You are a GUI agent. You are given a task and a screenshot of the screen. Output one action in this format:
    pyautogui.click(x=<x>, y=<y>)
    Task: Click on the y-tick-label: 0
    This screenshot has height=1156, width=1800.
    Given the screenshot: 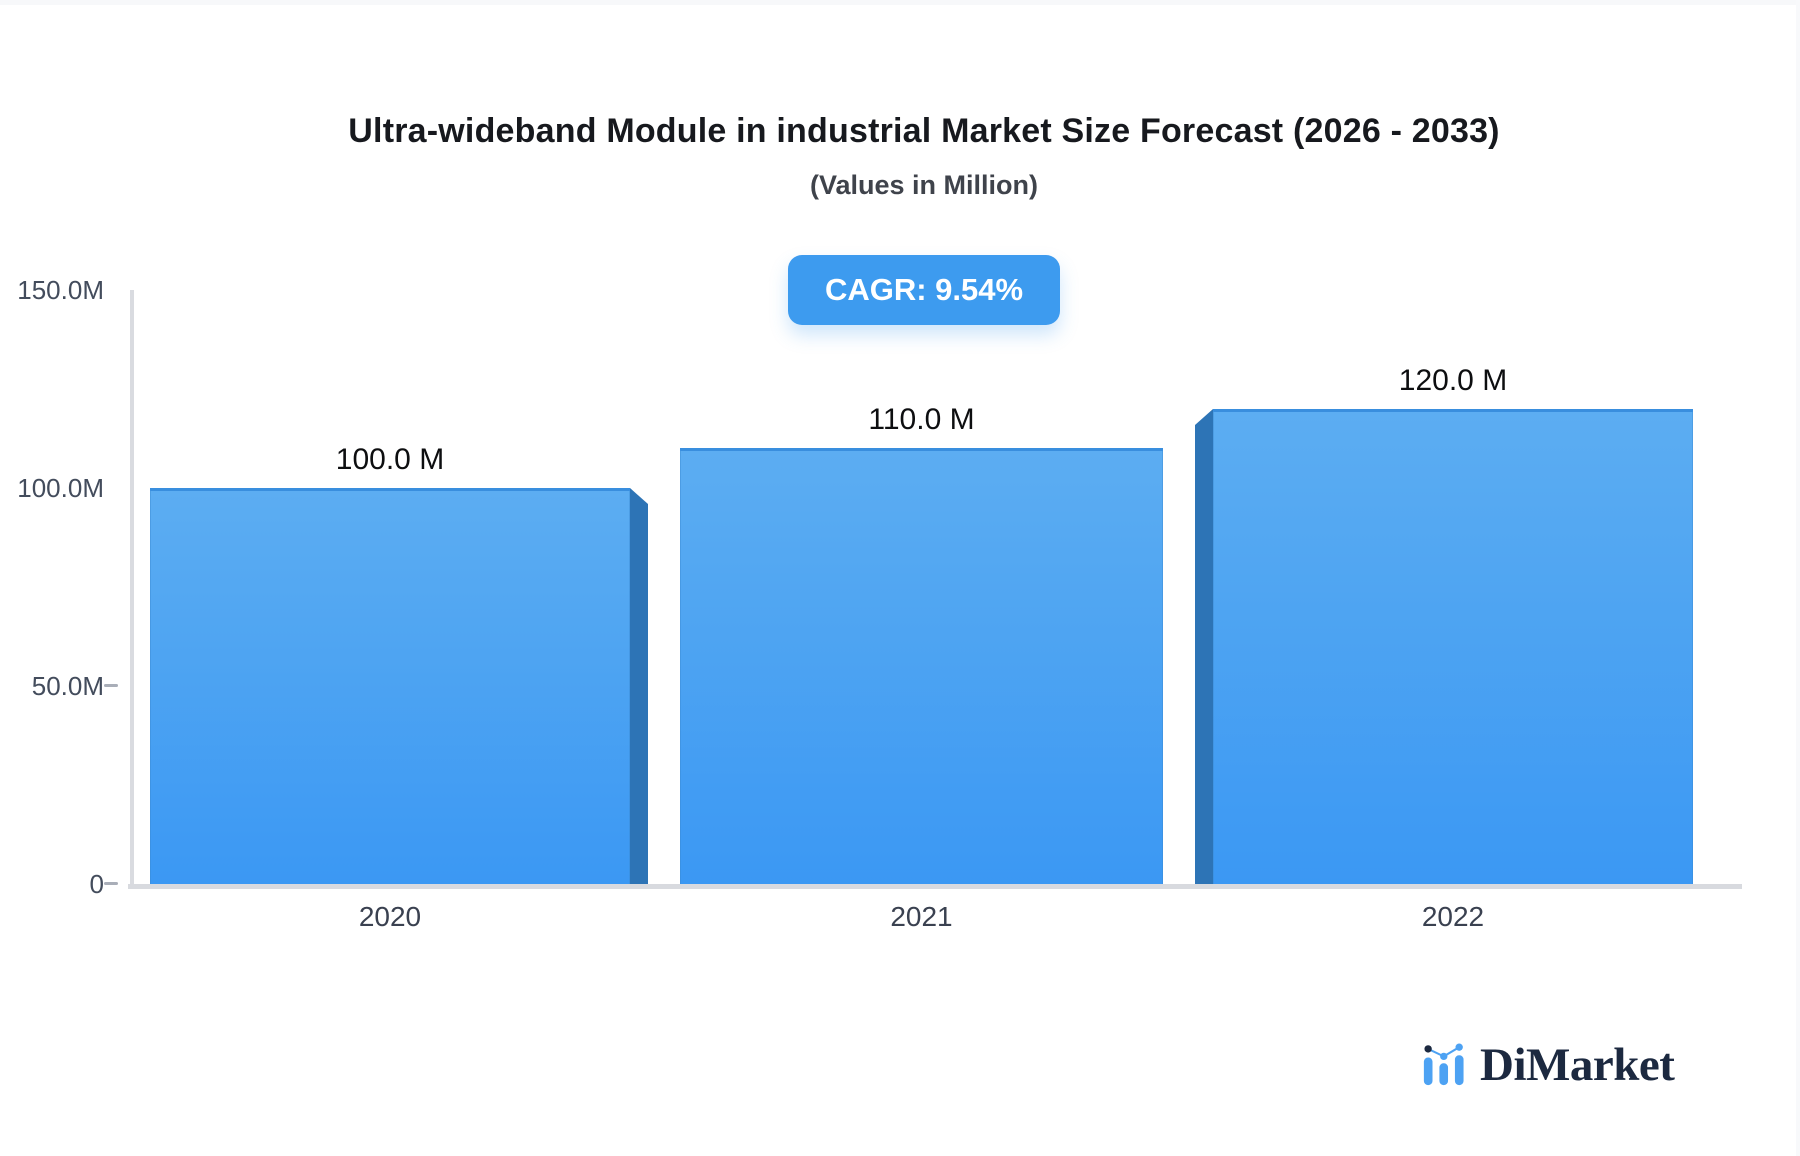 What is the action you would take?
    pyautogui.click(x=96, y=884)
    